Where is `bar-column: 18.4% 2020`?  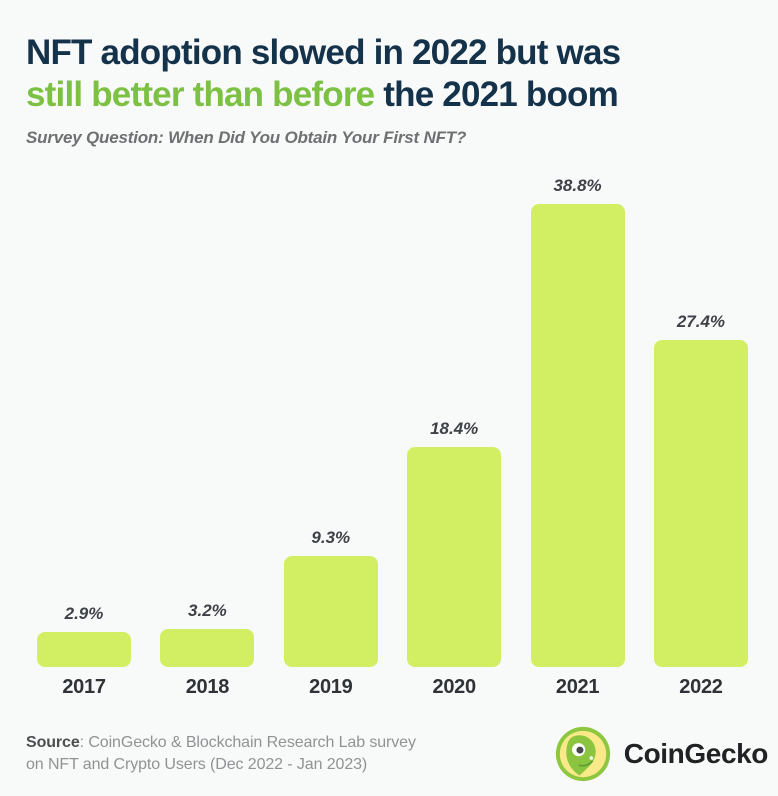
bar-column: 18.4% 2020 is located at coordinates (454, 558).